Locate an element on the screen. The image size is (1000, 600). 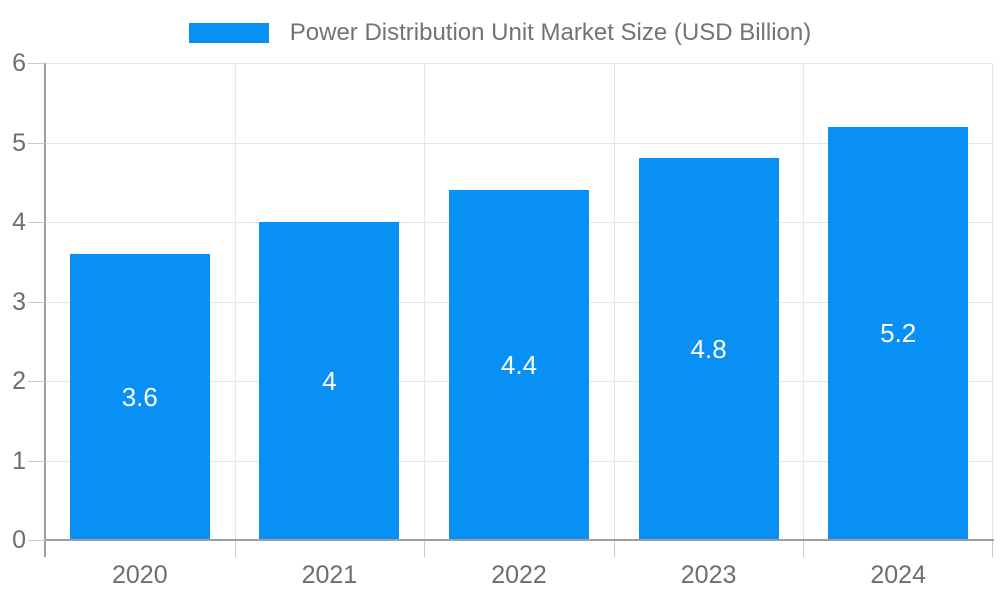
y-tick-label: 1 is located at coordinates (19, 460).